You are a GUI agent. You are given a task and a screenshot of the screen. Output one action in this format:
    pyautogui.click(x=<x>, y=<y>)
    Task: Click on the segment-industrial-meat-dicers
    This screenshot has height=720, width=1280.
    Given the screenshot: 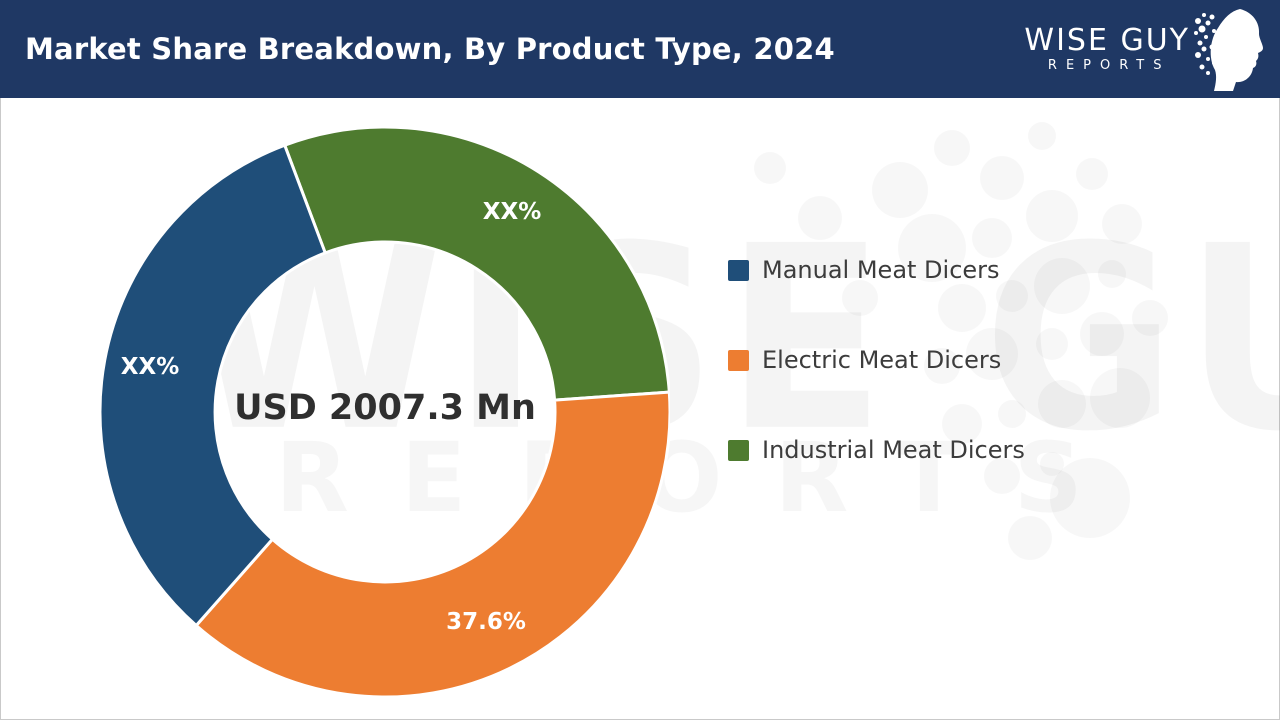 What is the action you would take?
    pyautogui.click(x=476, y=264)
    